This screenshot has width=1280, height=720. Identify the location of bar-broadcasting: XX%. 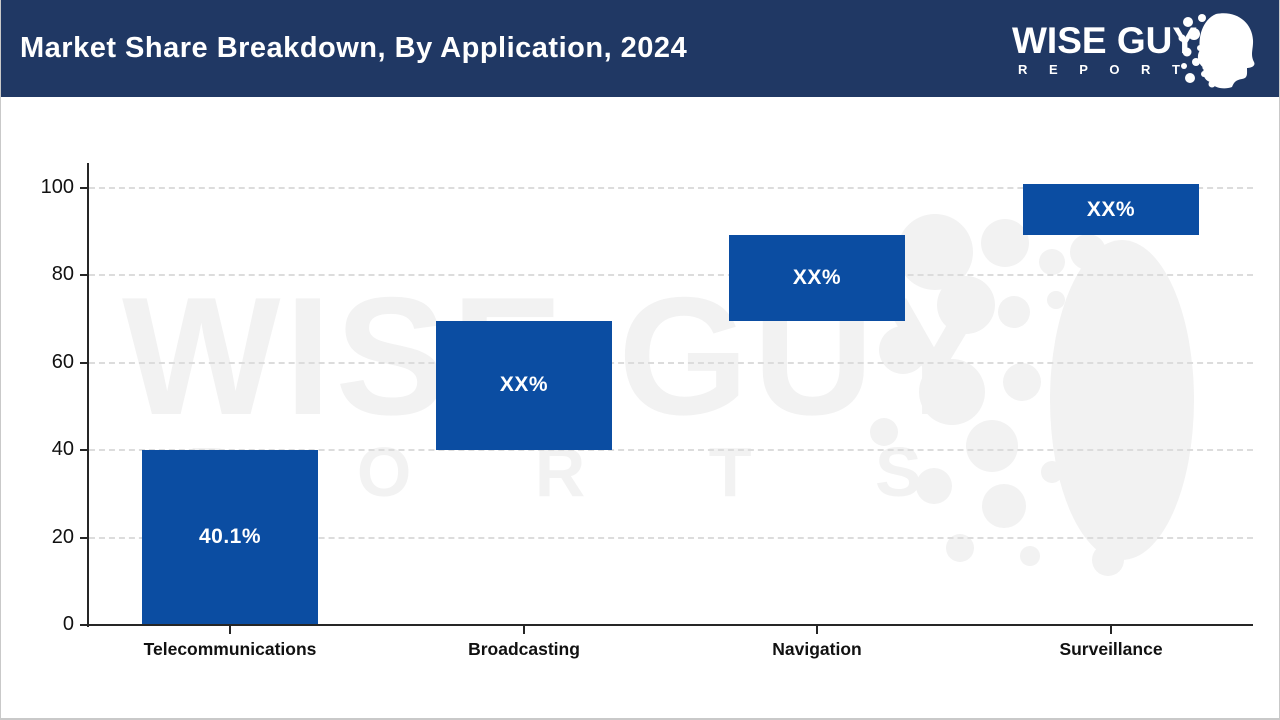
(524, 385).